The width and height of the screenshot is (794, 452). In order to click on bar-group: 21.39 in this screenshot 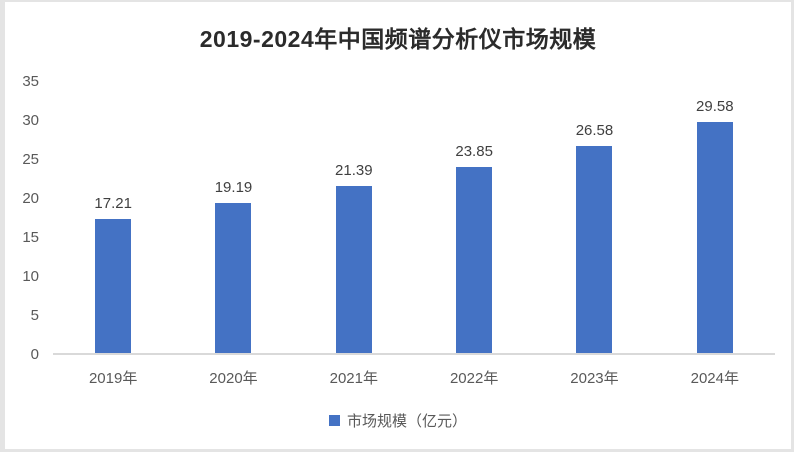, I will do `click(354, 217)`.